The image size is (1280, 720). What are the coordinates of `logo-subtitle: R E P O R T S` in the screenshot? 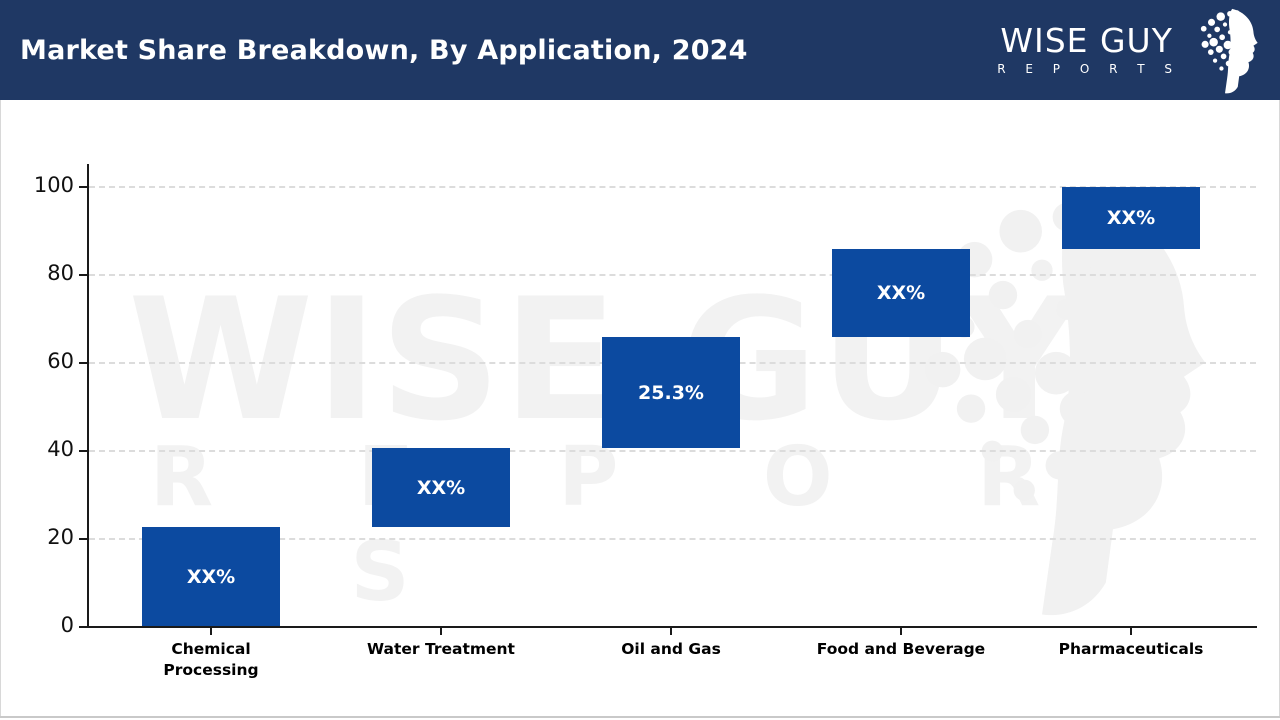 It's located at (1088, 68).